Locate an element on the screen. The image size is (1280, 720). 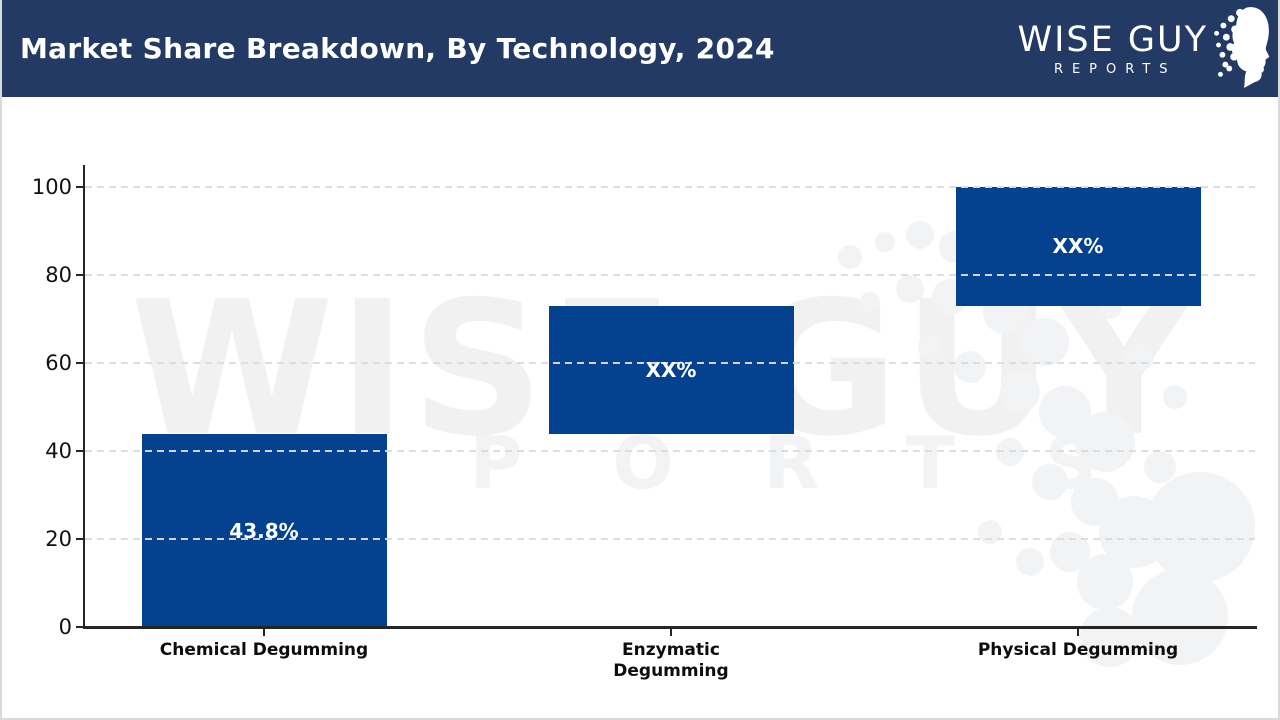
x-axis-category-label: Enzymatic Degumming is located at coordinates (671, 660).